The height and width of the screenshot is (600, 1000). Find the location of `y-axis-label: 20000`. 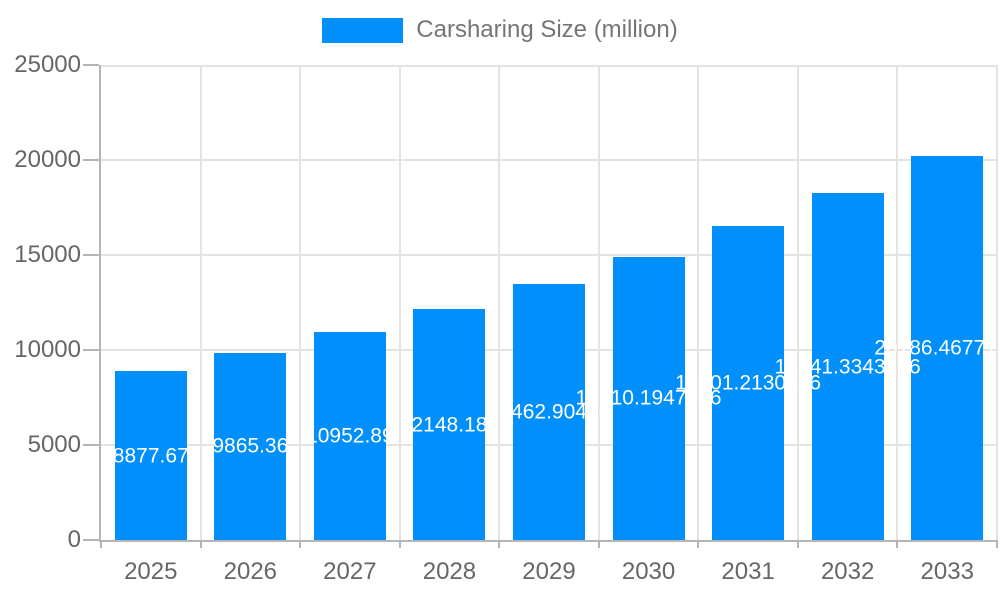

y-axis-label: 20000 is located at coordinates (47, 159).